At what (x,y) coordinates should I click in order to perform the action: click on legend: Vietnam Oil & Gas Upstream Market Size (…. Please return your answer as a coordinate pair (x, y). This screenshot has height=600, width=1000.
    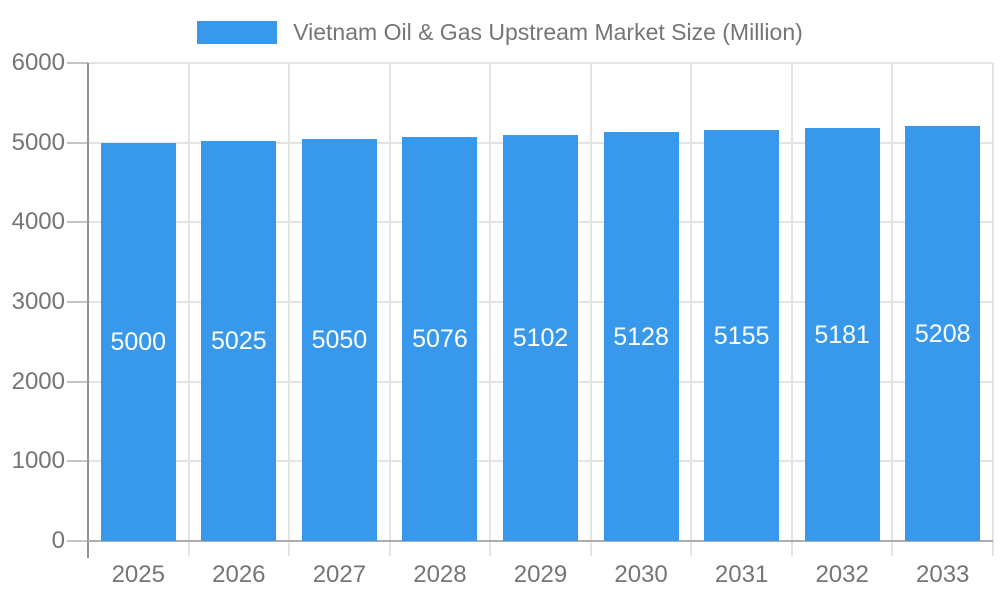
    Looking at the image, I should click on (500, 32).